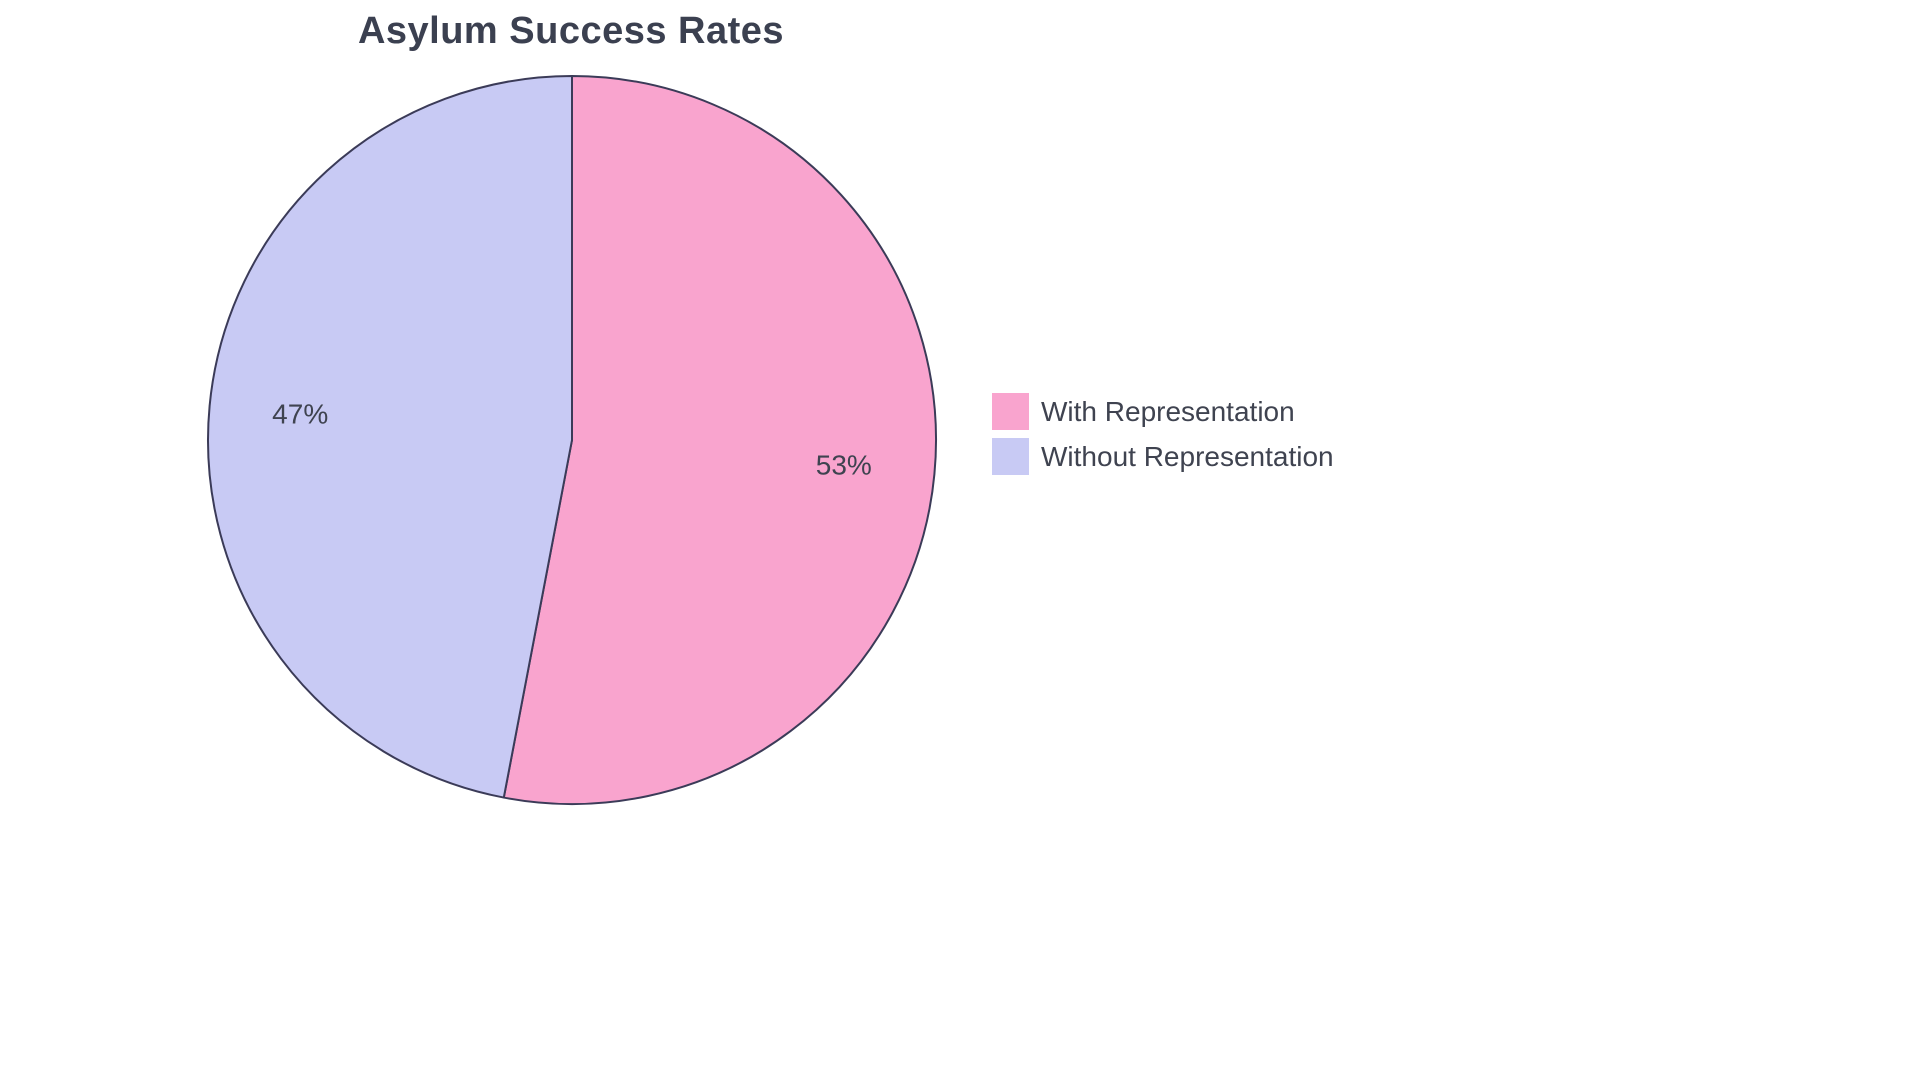  I want to click on pie-slice-without-representation, so click(390, 437).